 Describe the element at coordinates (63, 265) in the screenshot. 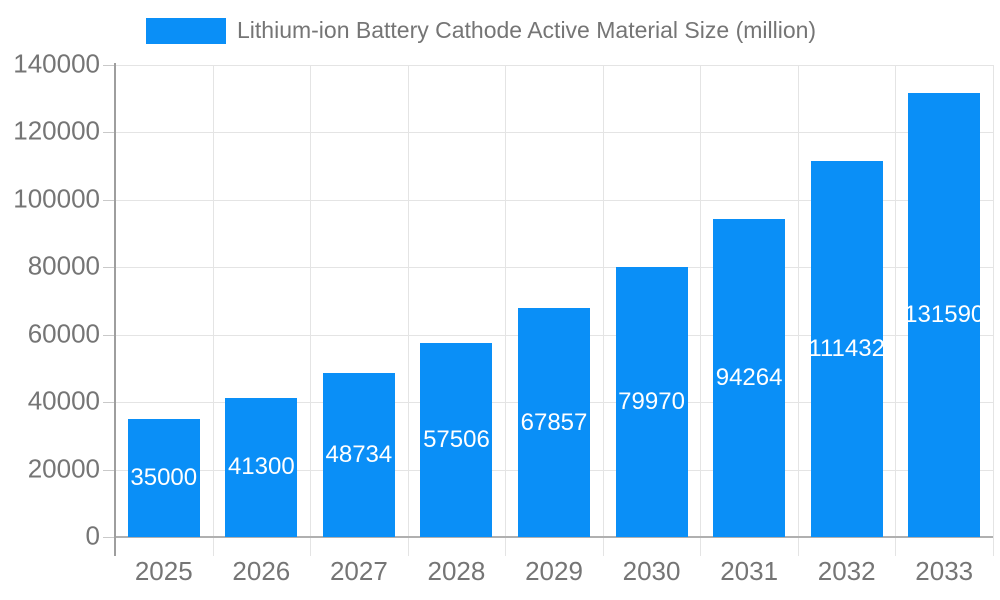

I see `y-tick-label: 80000` at that location.